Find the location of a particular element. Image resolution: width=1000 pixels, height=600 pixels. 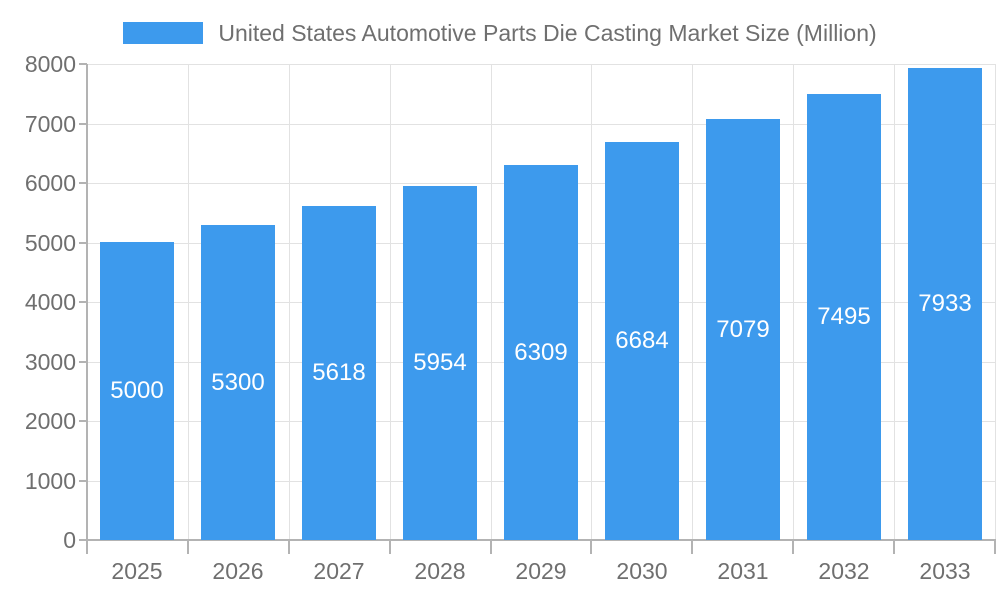

y-axis-tick-label: 1000 is located at coordinates (50, 481).